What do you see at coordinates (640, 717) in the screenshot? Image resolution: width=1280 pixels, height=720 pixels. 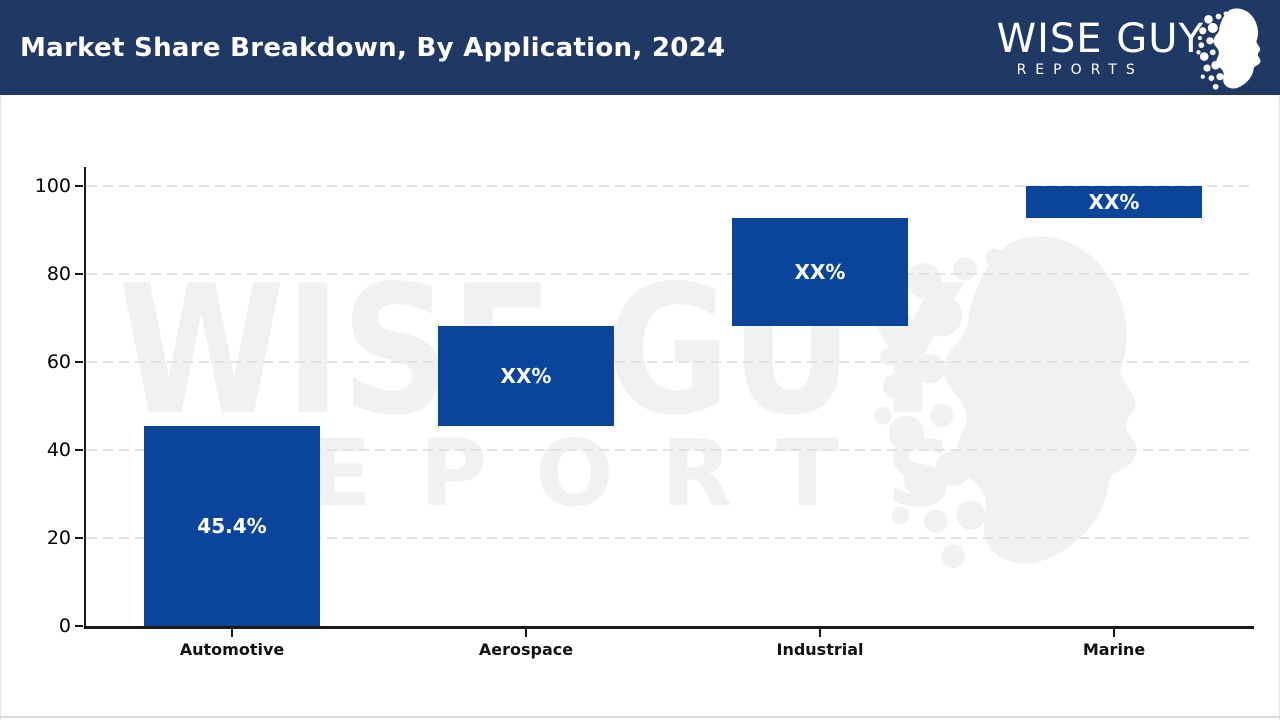 I see `bottom-divider` at bounding box center [640, 717].